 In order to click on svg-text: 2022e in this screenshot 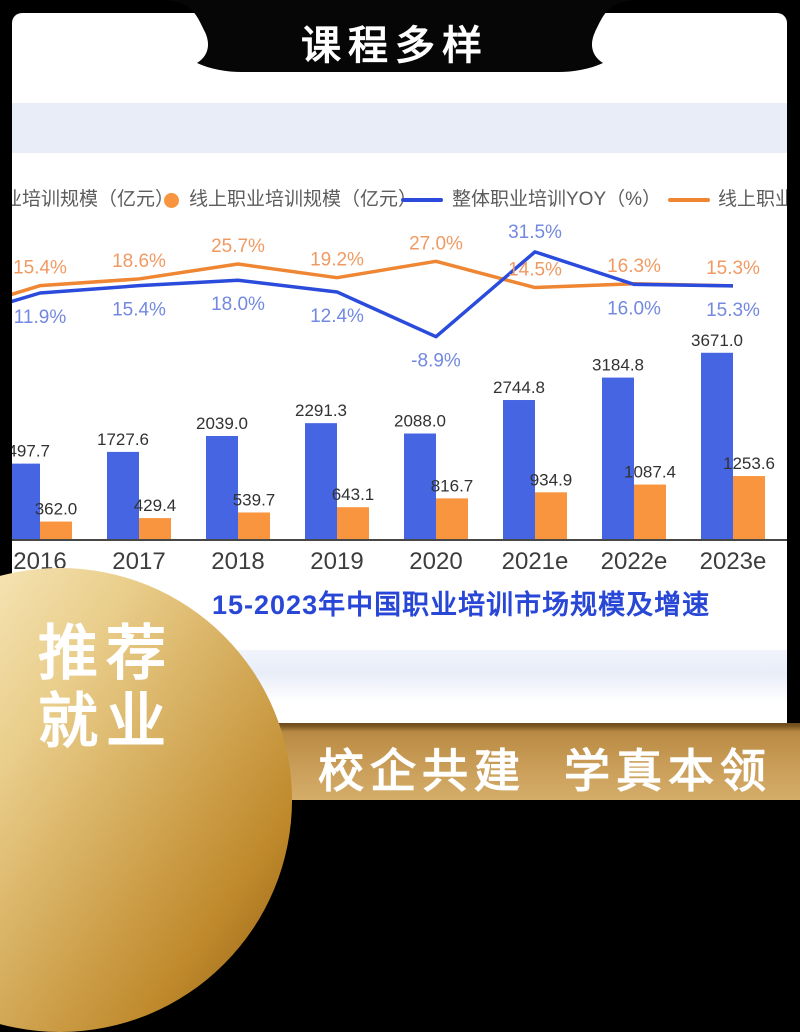, I will do `click(634, 561)`.